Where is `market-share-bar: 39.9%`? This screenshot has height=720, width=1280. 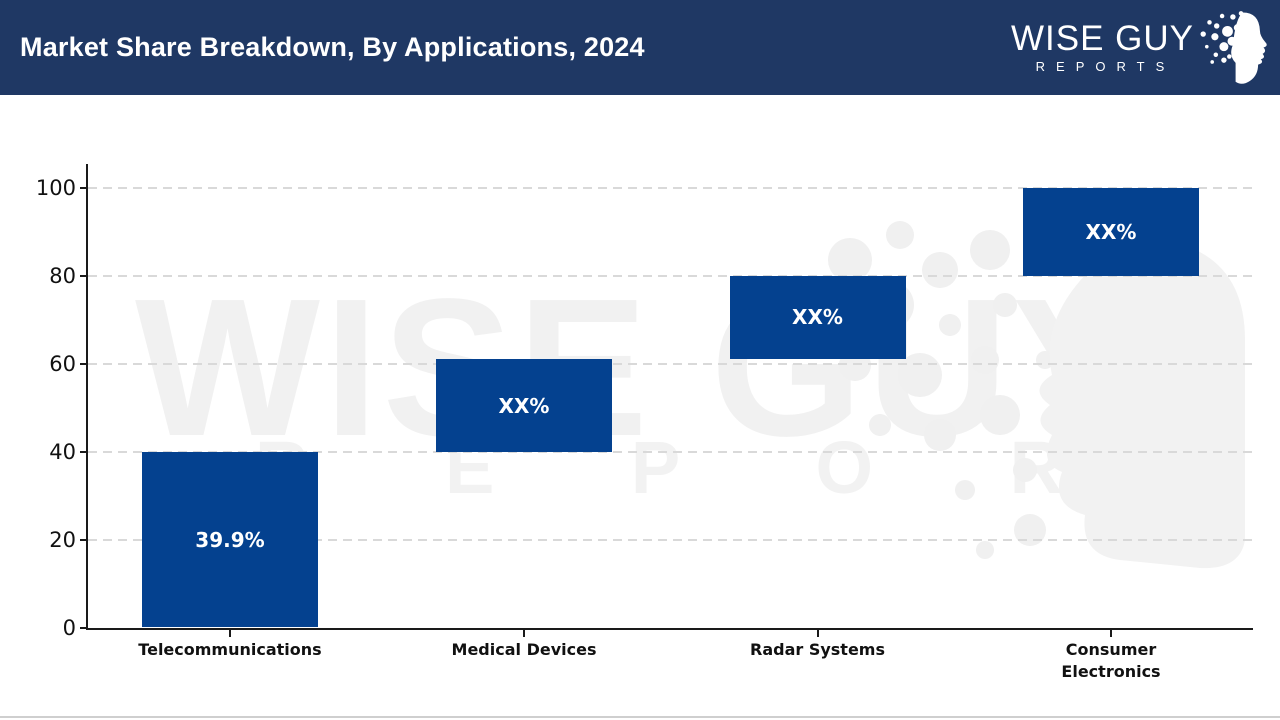 market-share-bar: 39.9% is located at coordinates (230, 540).